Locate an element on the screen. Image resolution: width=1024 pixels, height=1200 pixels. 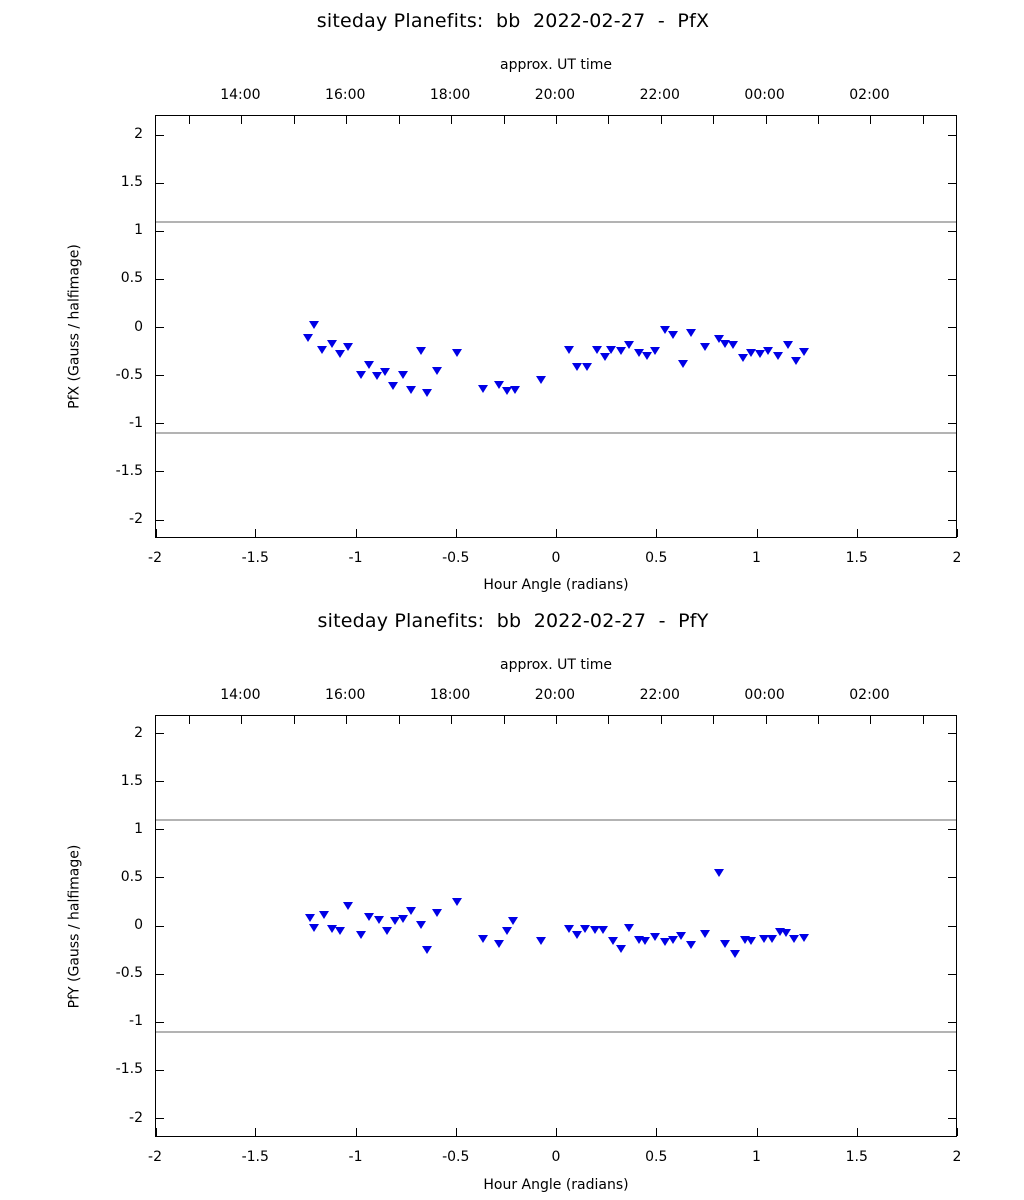
time-tick-label: 14:00 is located at coordinates (240, 95).